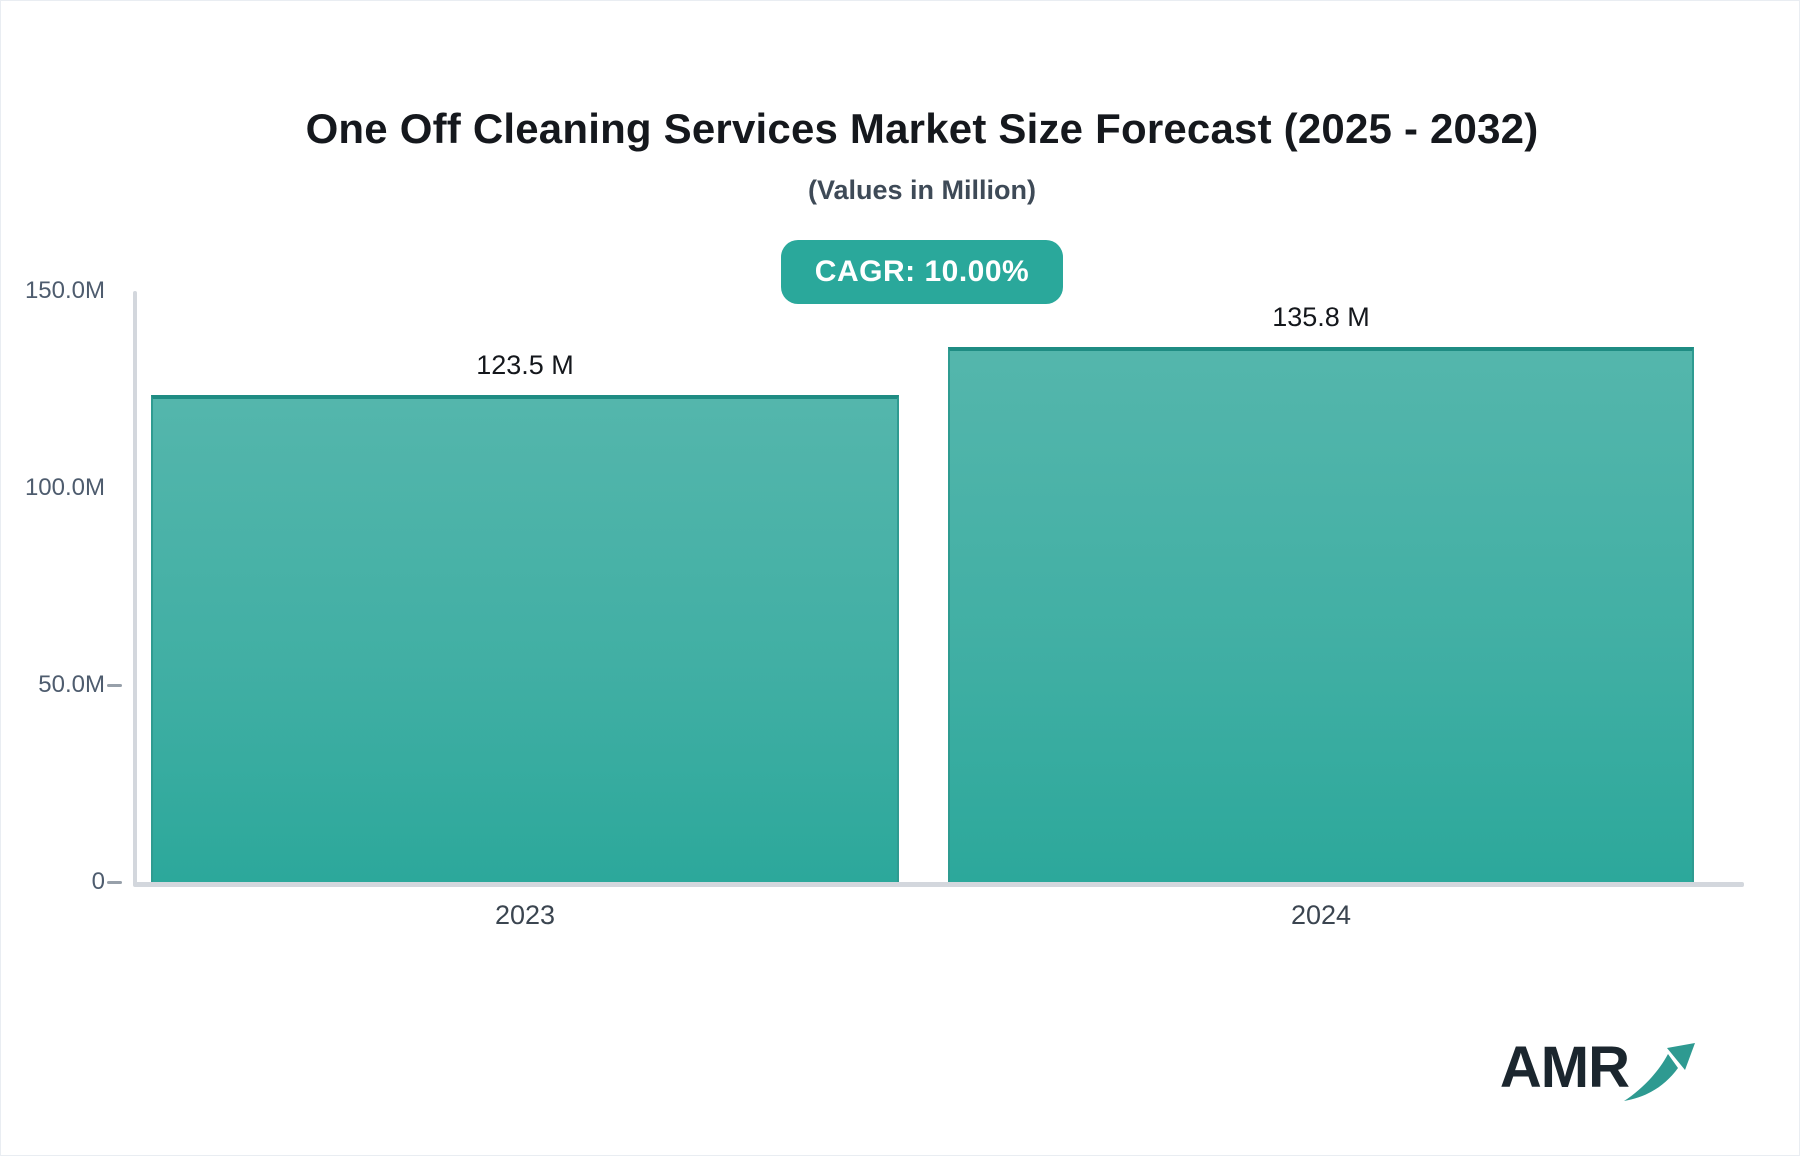 The height and width of the screenshot is (1156, 1800). Describe the element at coordinates (1659, 1072) in the screenshot. I see `growth-arrow-icon` at that location.